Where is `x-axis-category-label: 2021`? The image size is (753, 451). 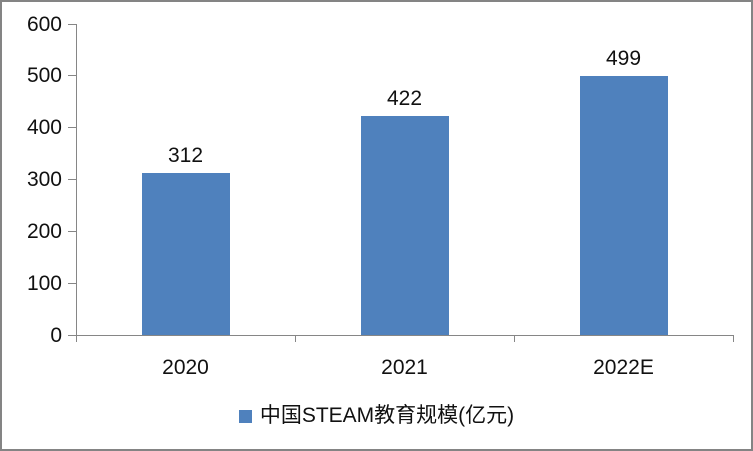 x-axis-category-label: 2021 is located at coordinates (404, 367).